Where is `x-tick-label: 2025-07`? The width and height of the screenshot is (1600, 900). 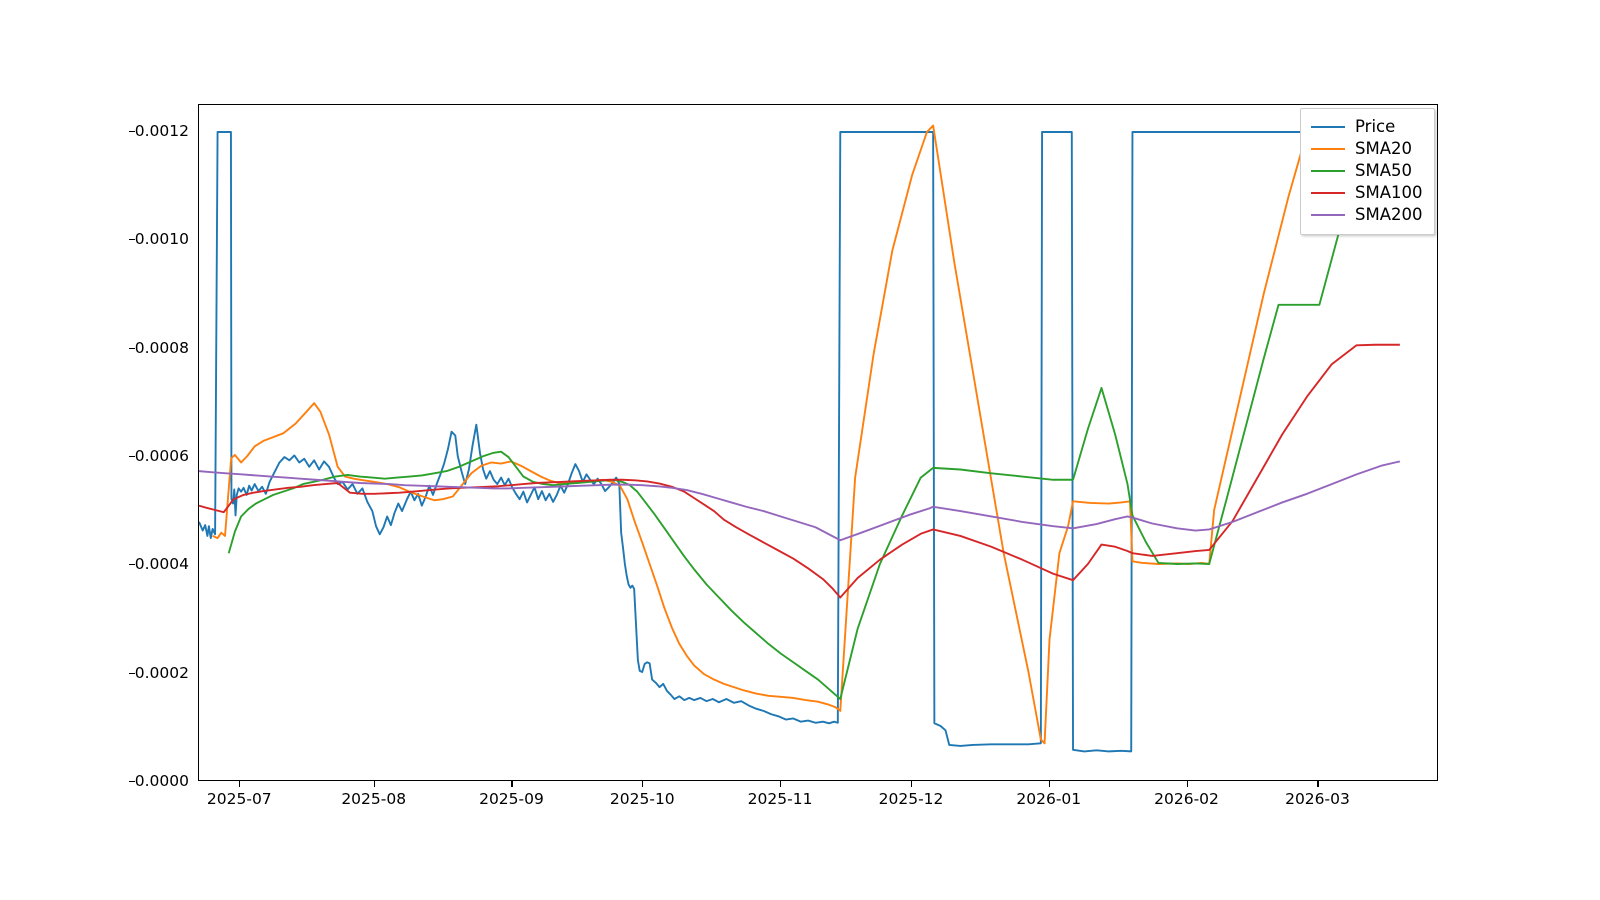 x-tick-label: 2025-07 is located at coordinates (239, 799).